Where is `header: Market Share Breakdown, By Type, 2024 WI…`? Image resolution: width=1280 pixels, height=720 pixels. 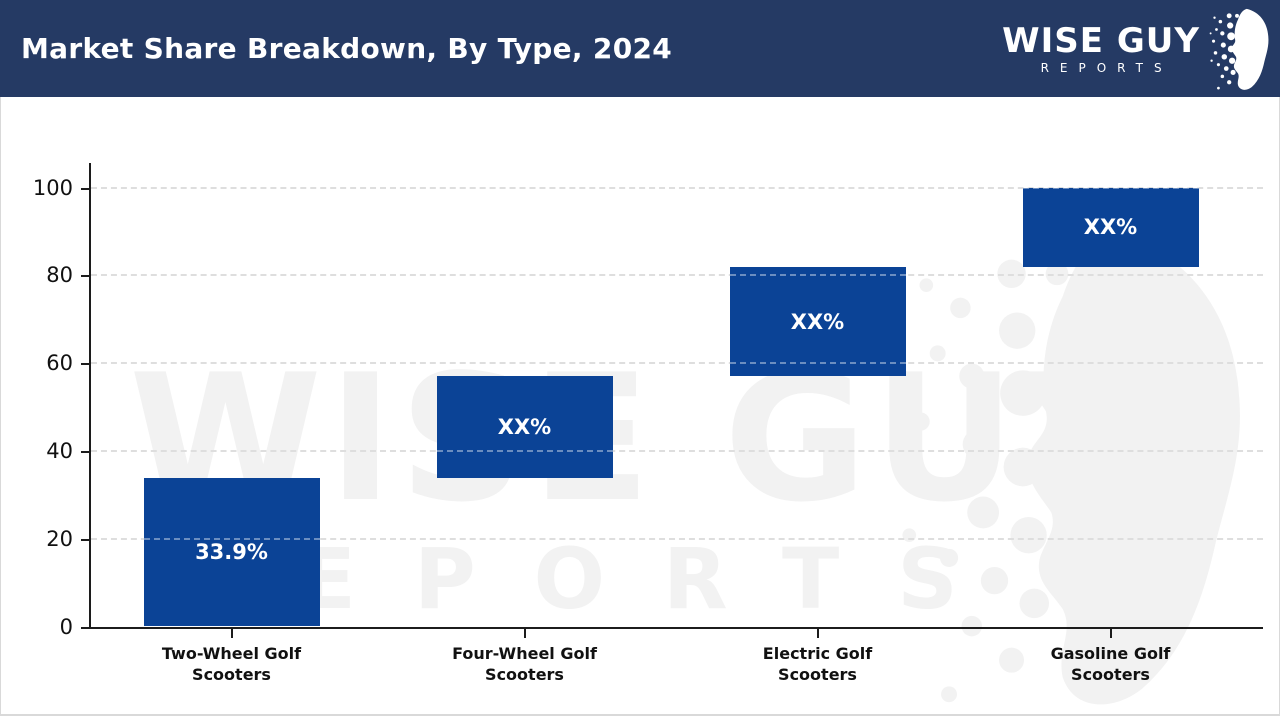
header: Market Share Breakdown, By Type, 2024 WI… is located at coordinates (640, 48).